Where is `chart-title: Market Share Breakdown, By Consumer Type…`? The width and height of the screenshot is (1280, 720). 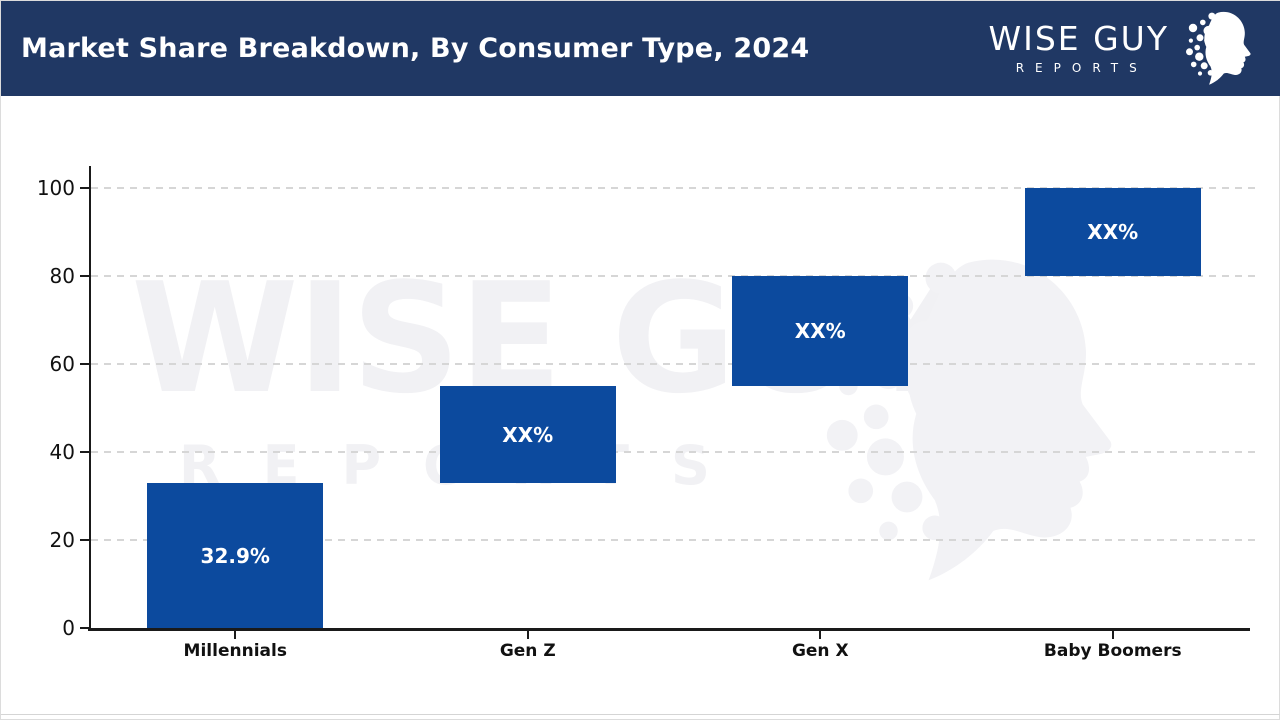
chart-title: Market Share Breakdown, By Consumer Type… is located at coordinates (415, 48).